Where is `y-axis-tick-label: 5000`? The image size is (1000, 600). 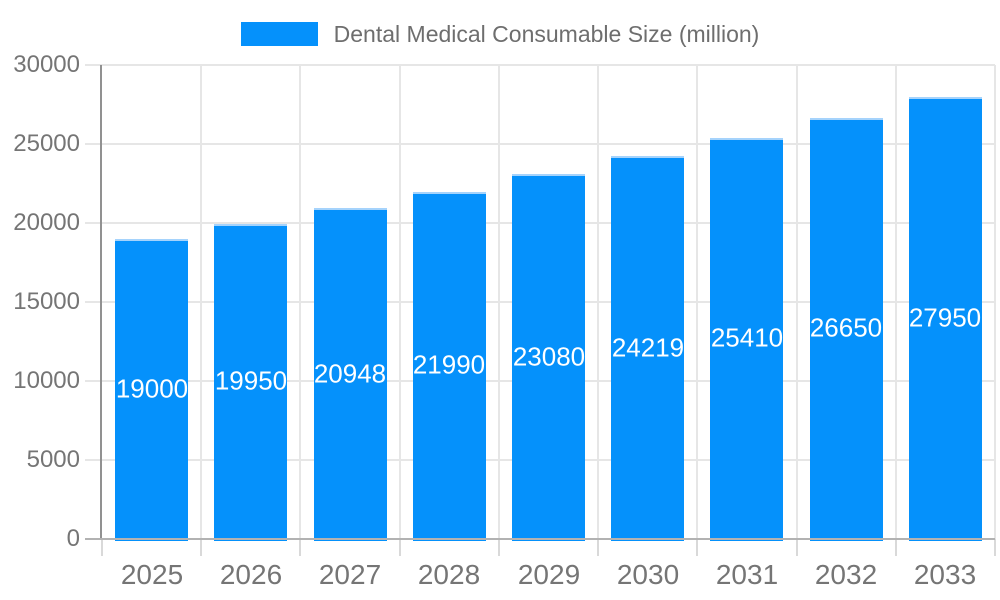
y-axis-tick-label: 5000 is located at coordinates (53, 459).